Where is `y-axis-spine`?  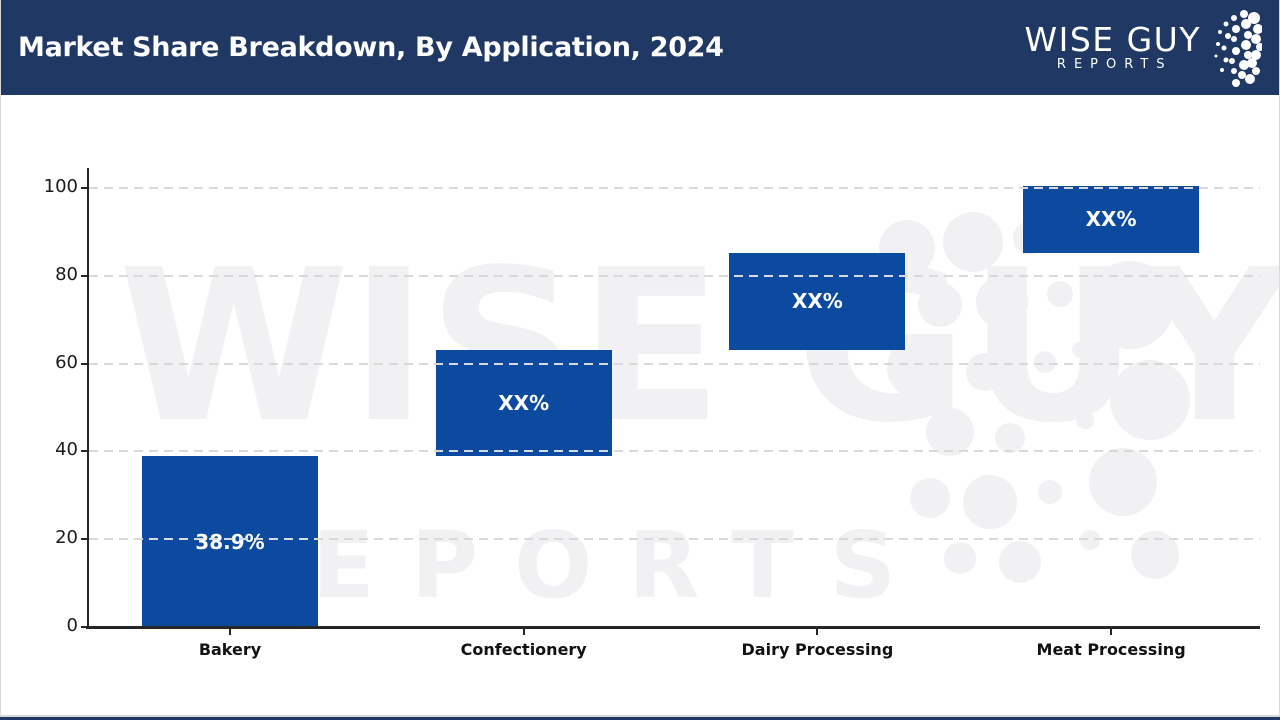 y-axis-spine is located at coordinates (88, 398).